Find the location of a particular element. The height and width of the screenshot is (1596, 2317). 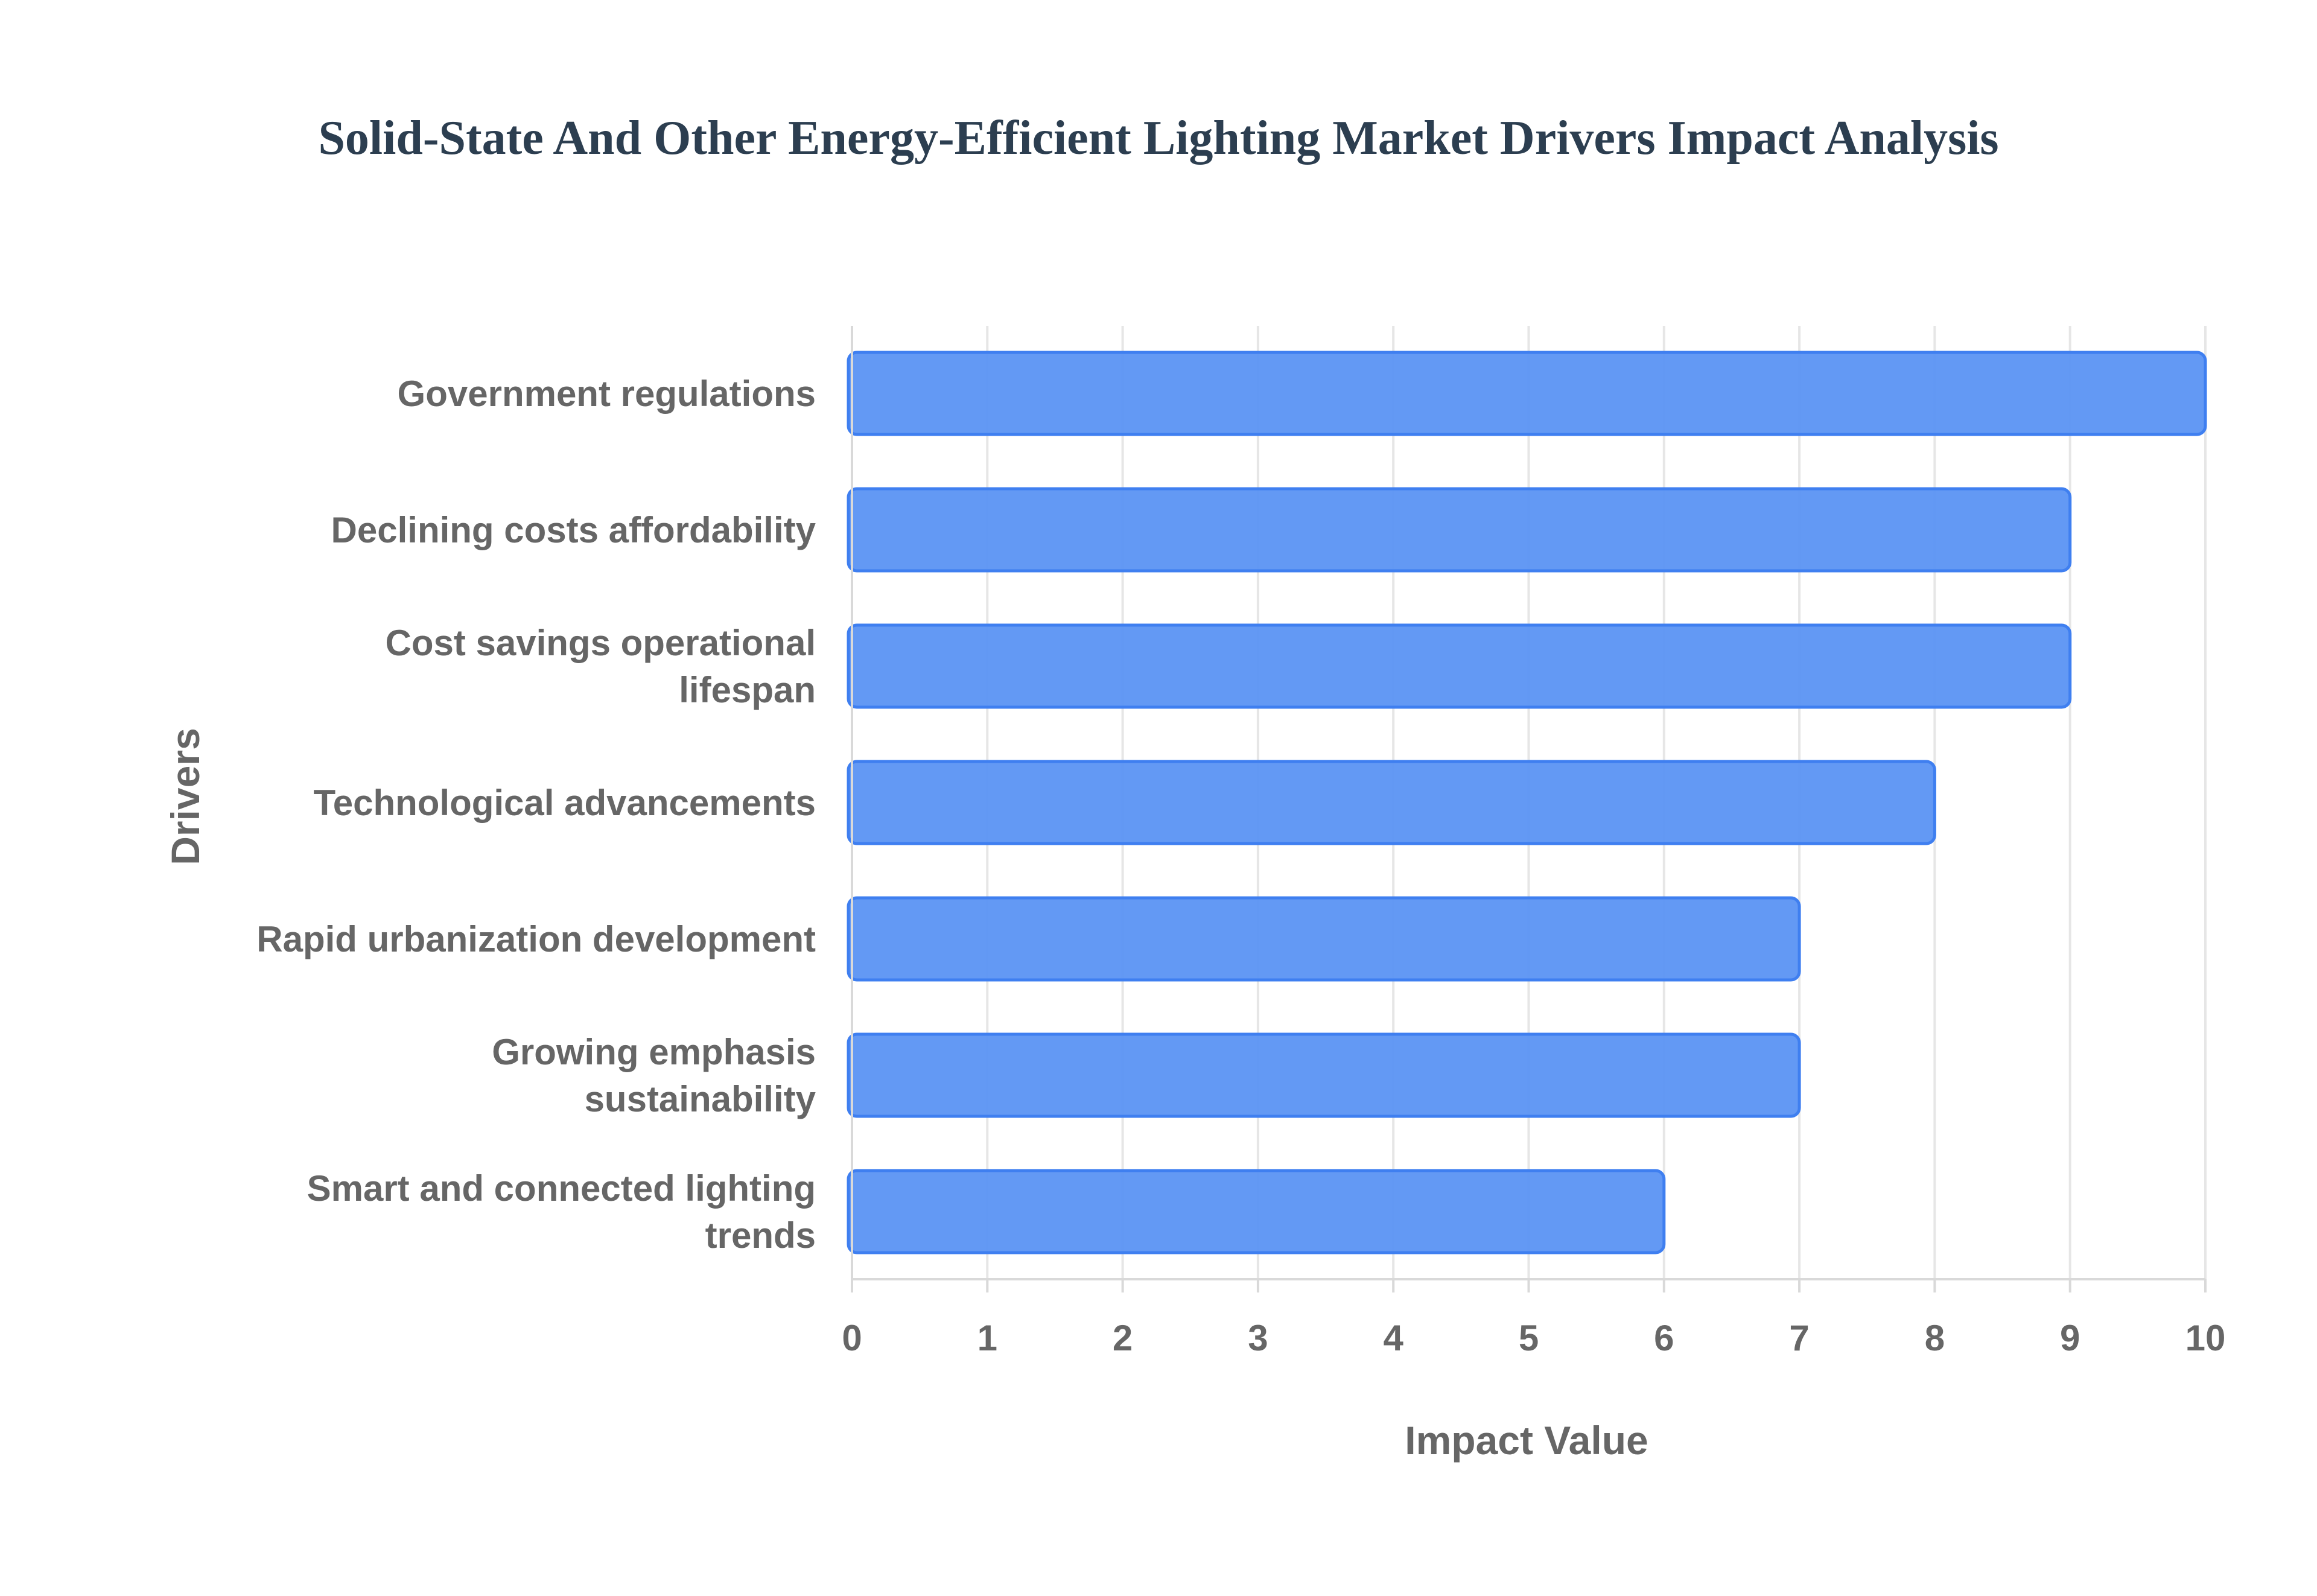

category-label: Smart and connected lighting is located at coordinates (561, 1189).